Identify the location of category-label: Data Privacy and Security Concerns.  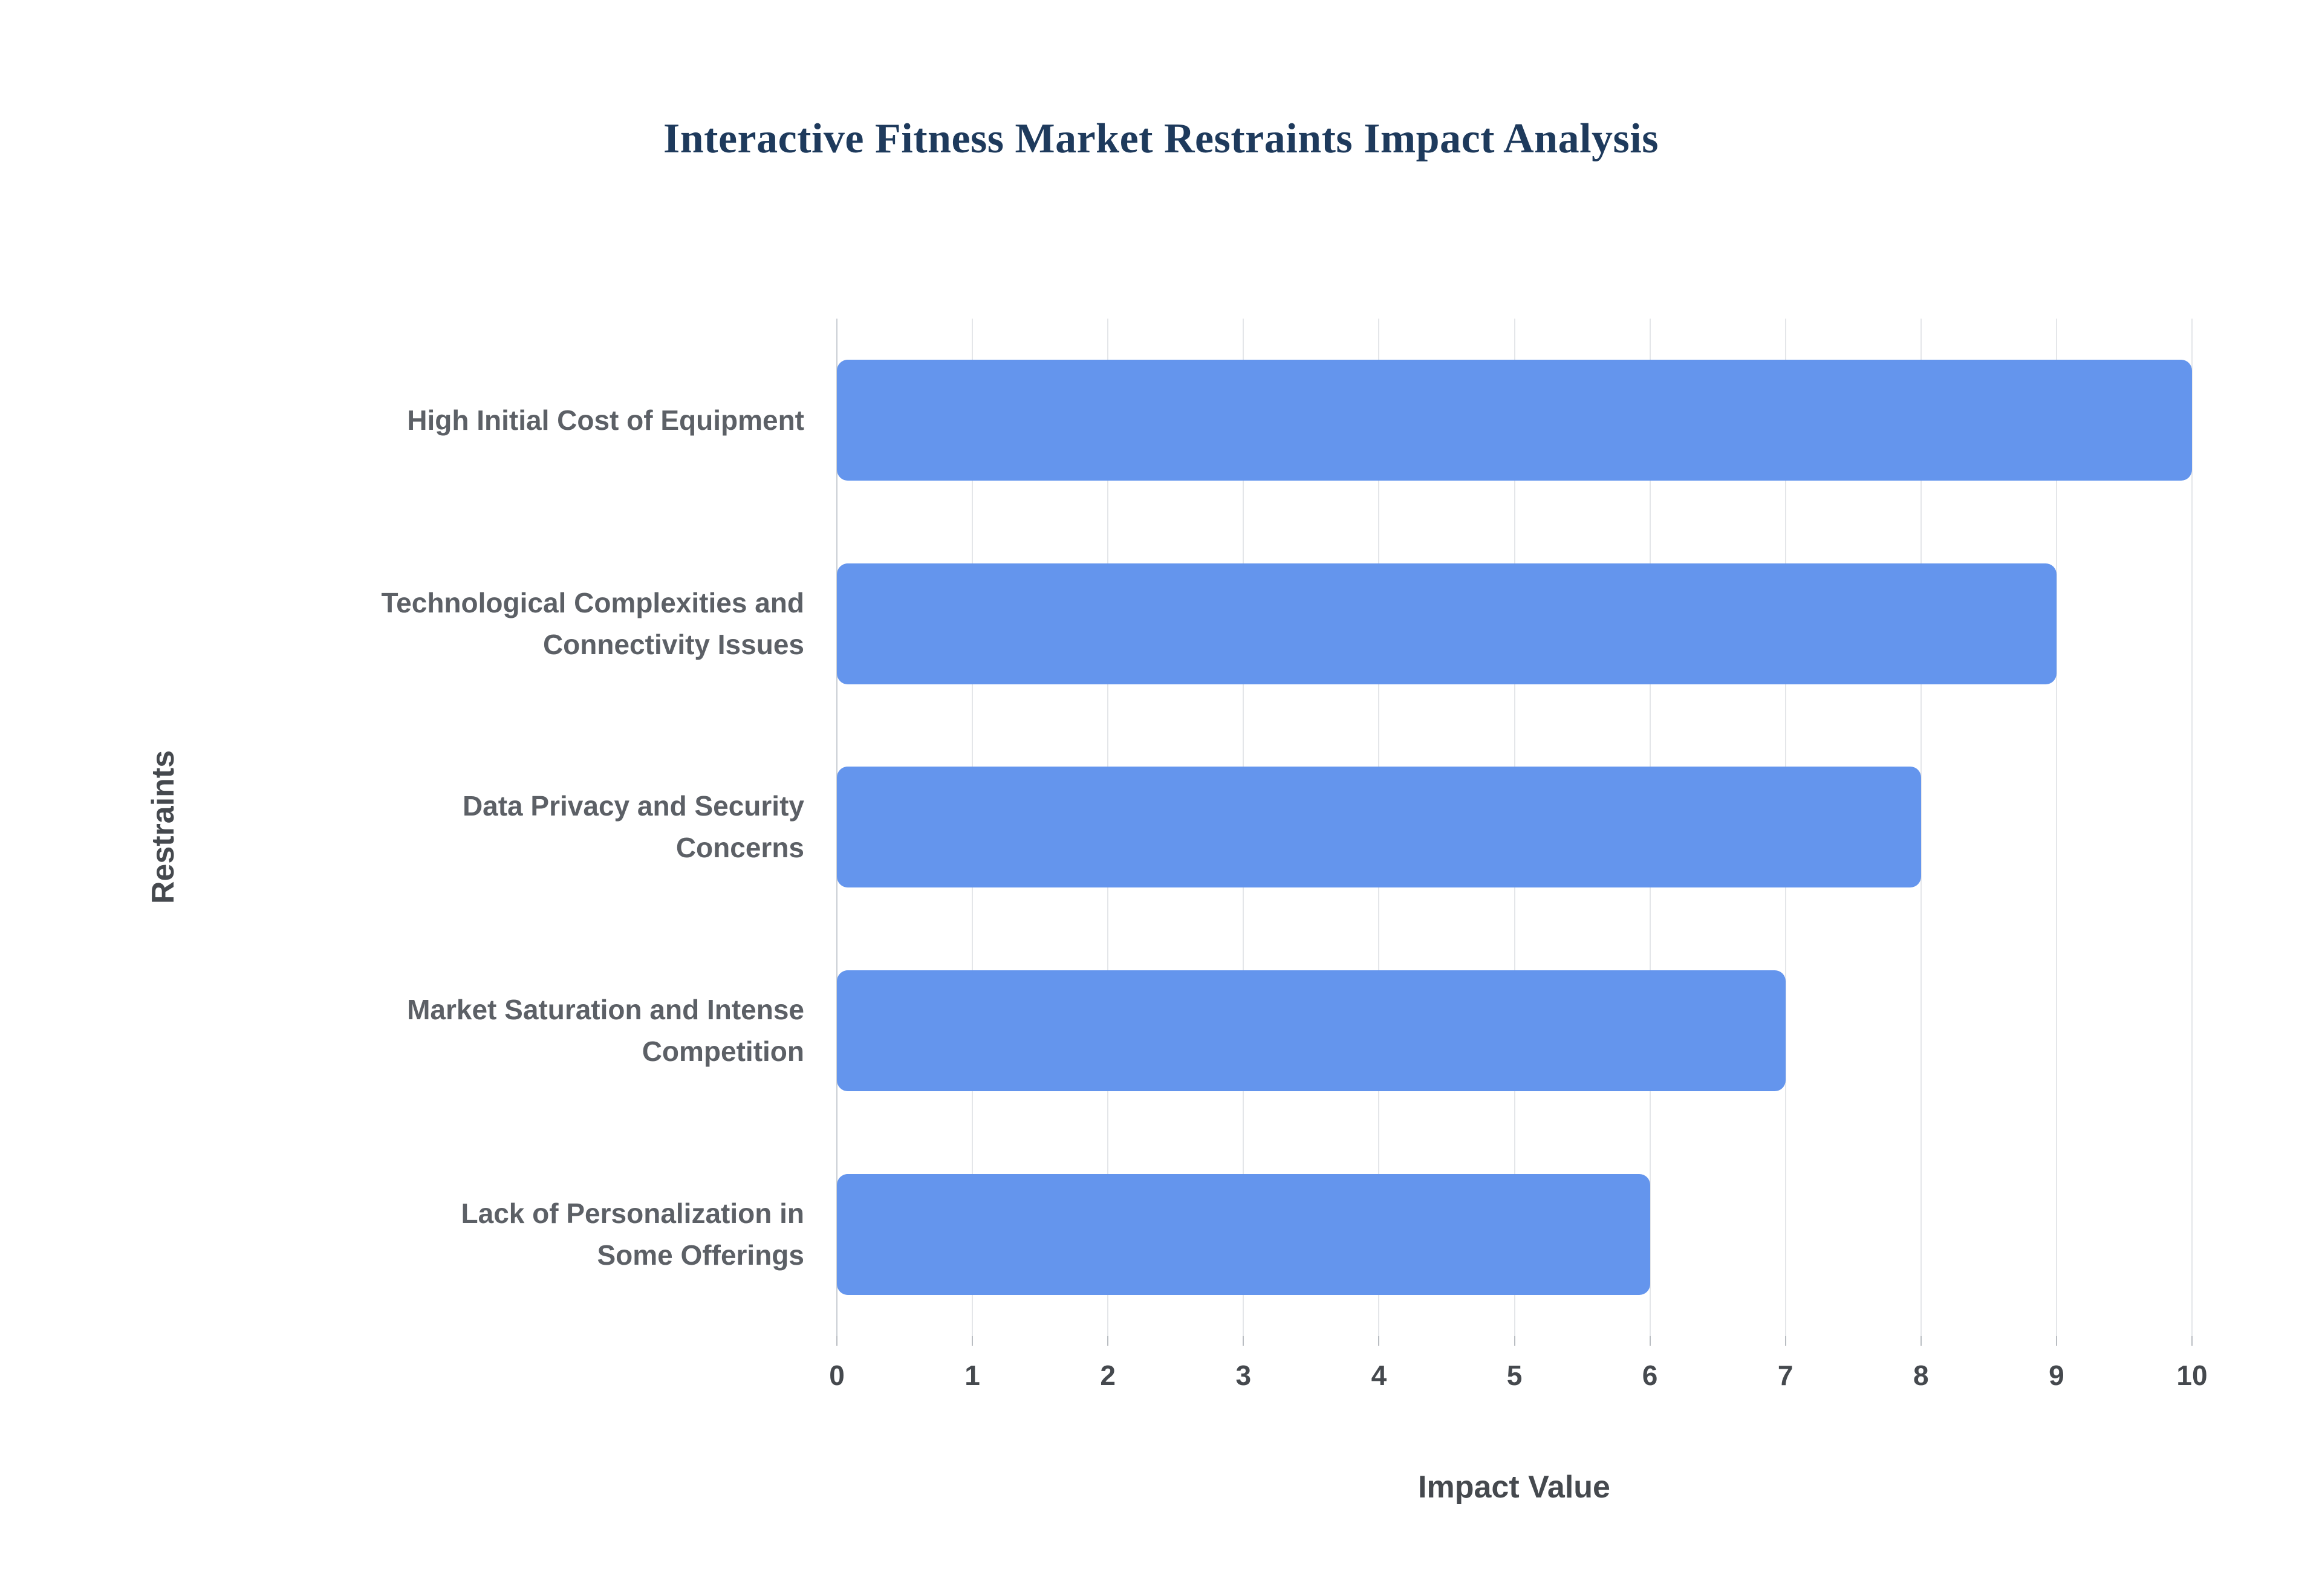
(633, 827).